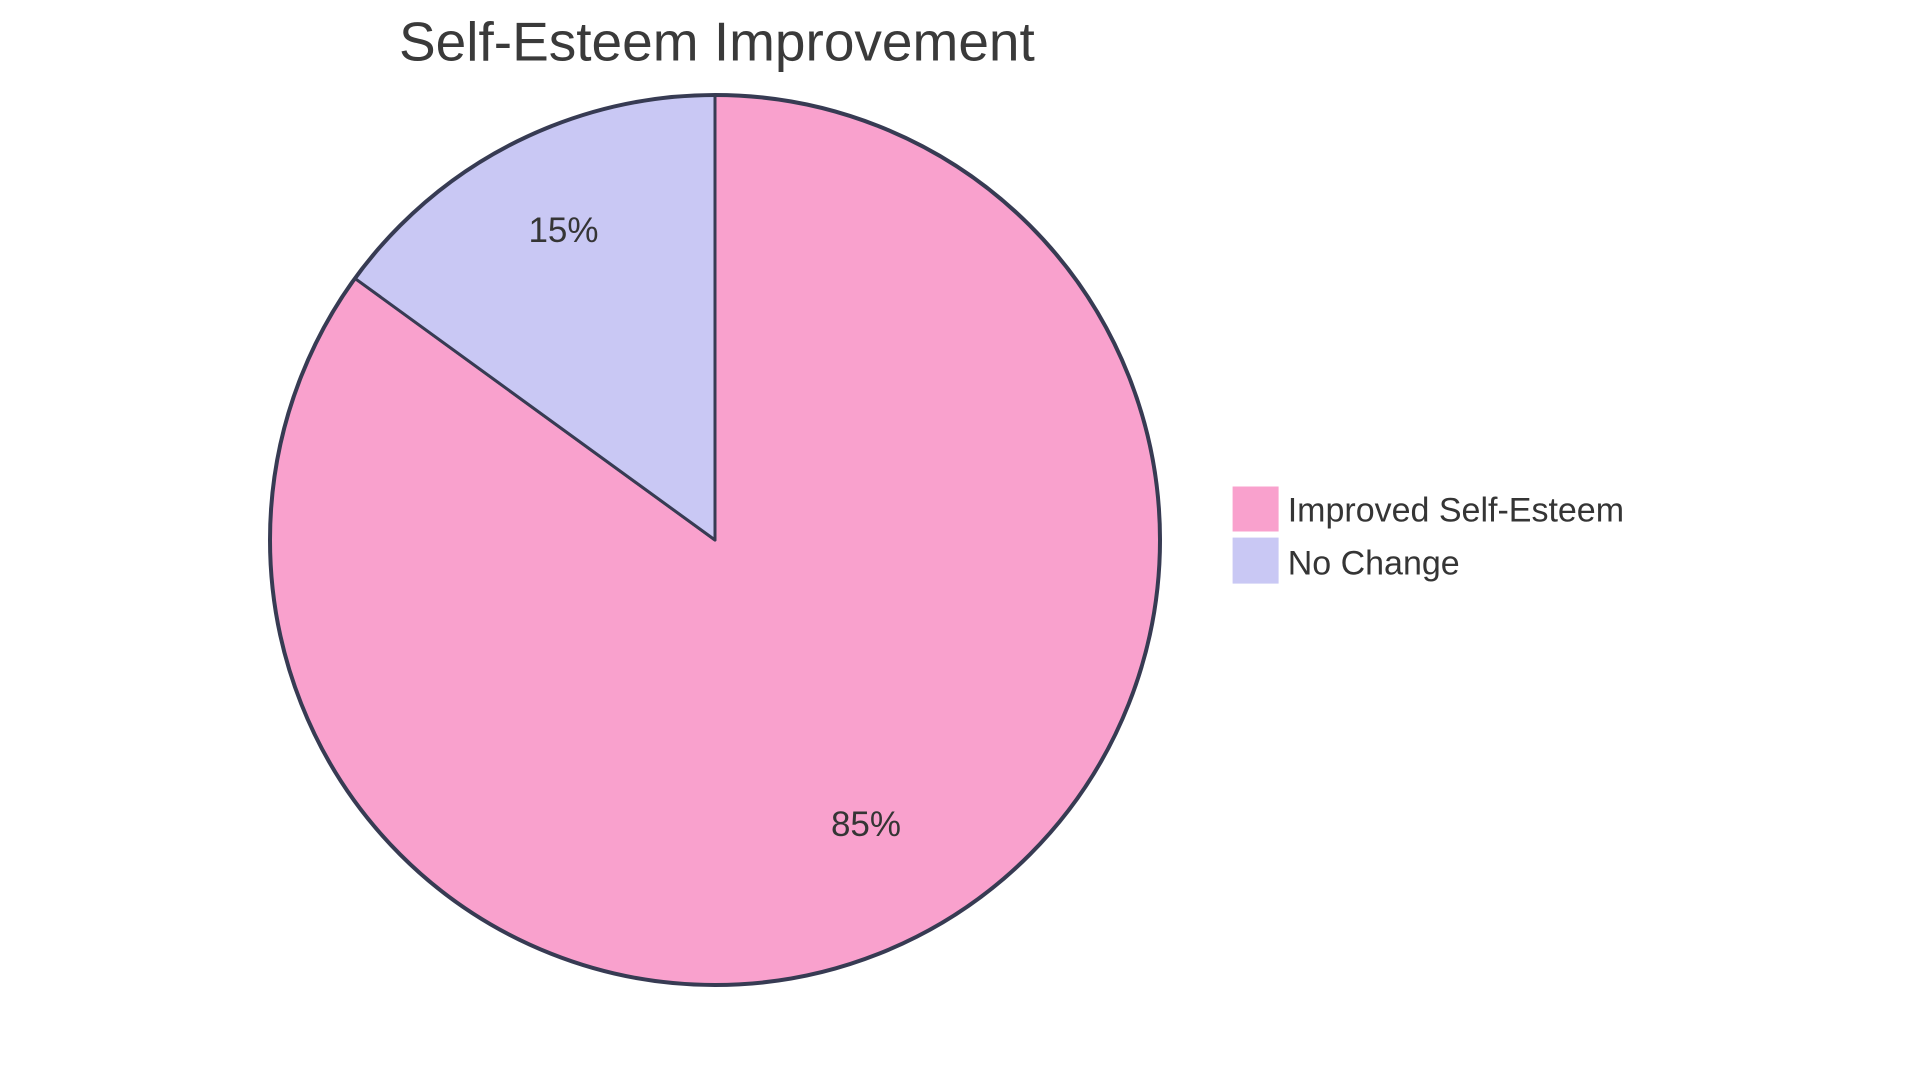 This screenshot has width=1920, height=1083. I want to click on svg-text: 85%, so click(866, 824).